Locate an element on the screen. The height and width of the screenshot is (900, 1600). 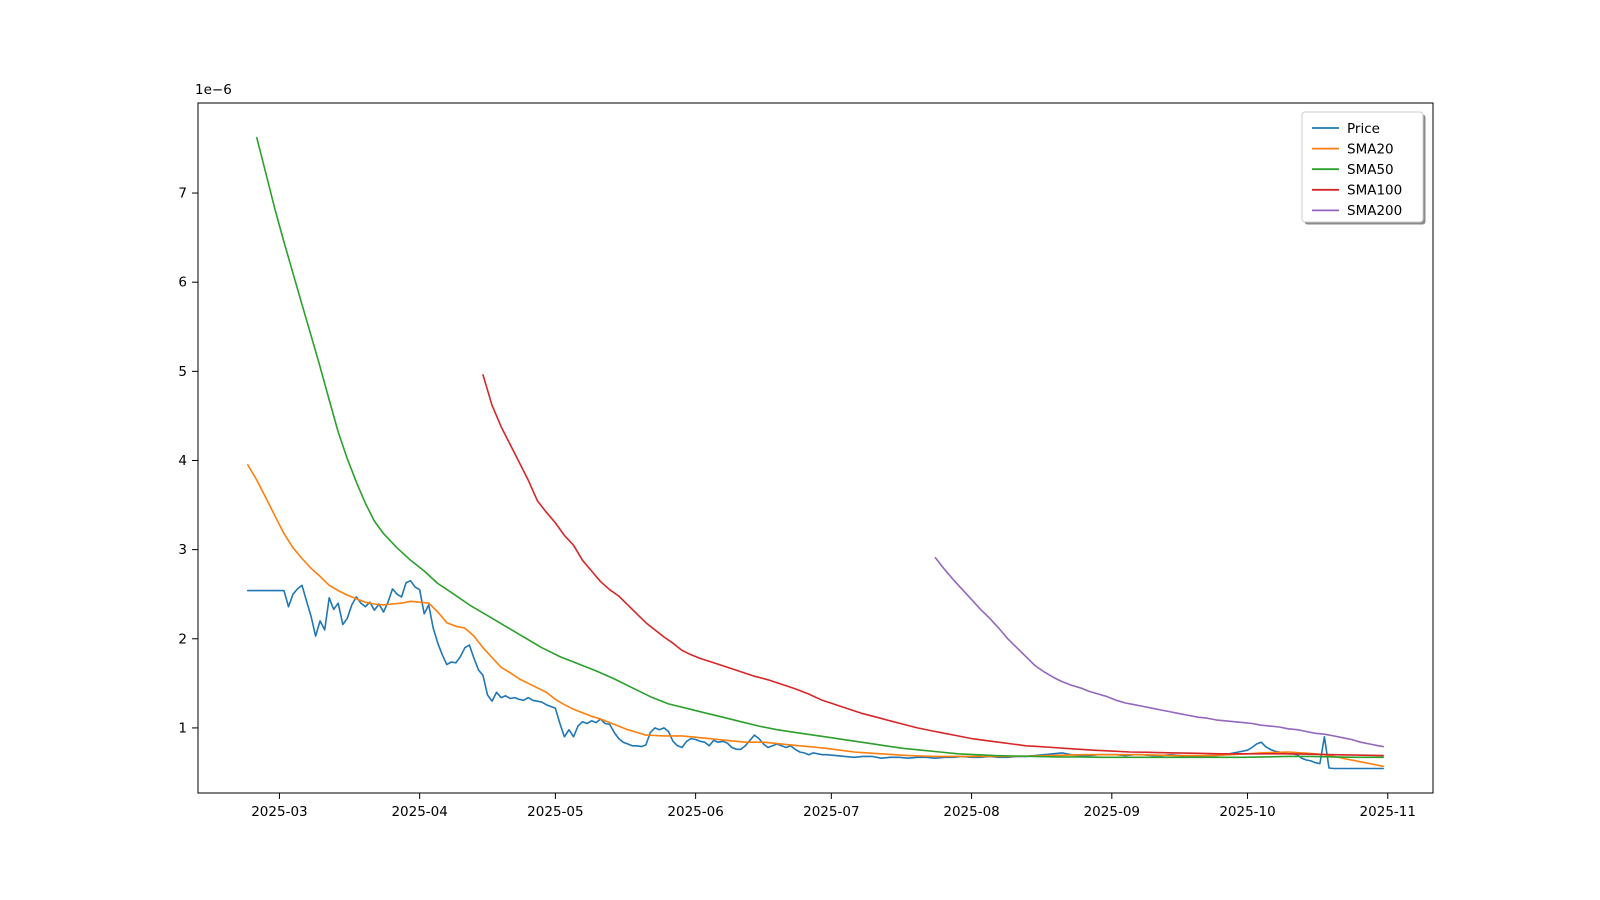
legend-label-sma200: SMA200 is located at coordinates (1374, 211).